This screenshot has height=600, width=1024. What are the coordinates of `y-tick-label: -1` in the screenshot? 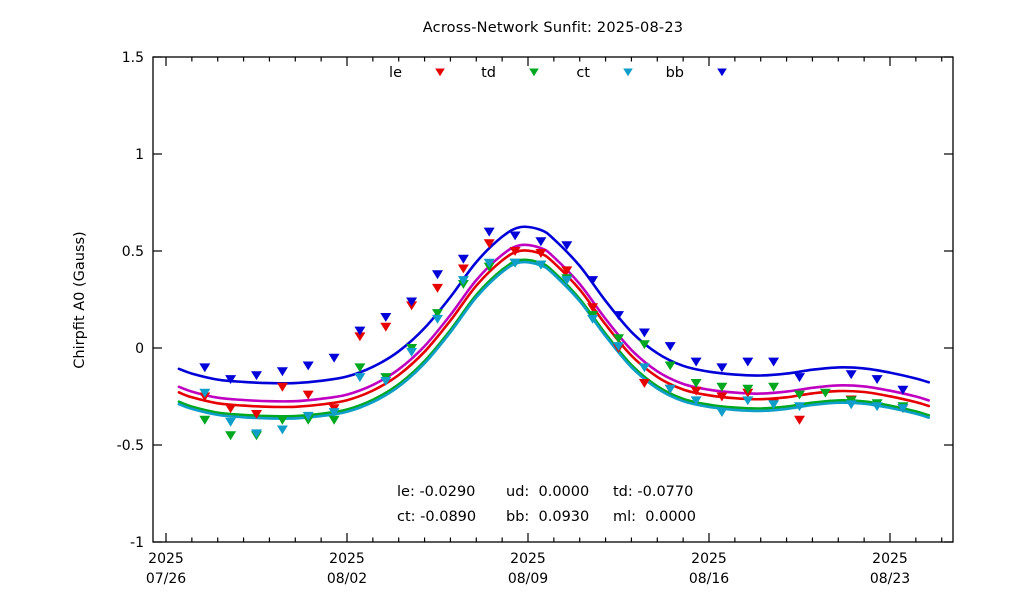 It's located at (137, 543).